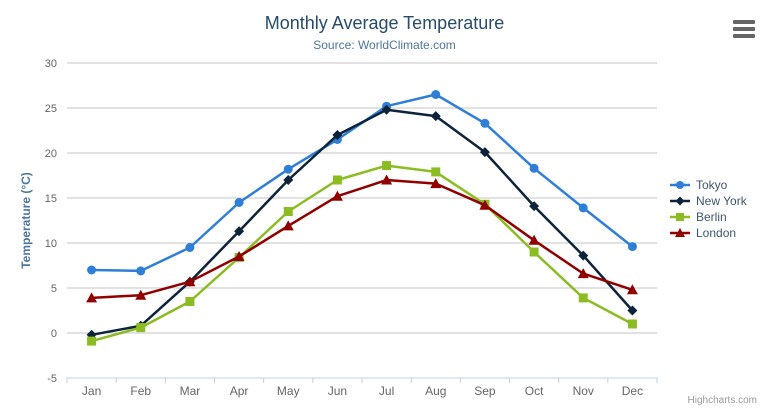 The width and height of the screenshot is (769, 416). Describe the element at coordinates (141, 328) in the screenshot. I see `data-point-berlin-feb` at that location.